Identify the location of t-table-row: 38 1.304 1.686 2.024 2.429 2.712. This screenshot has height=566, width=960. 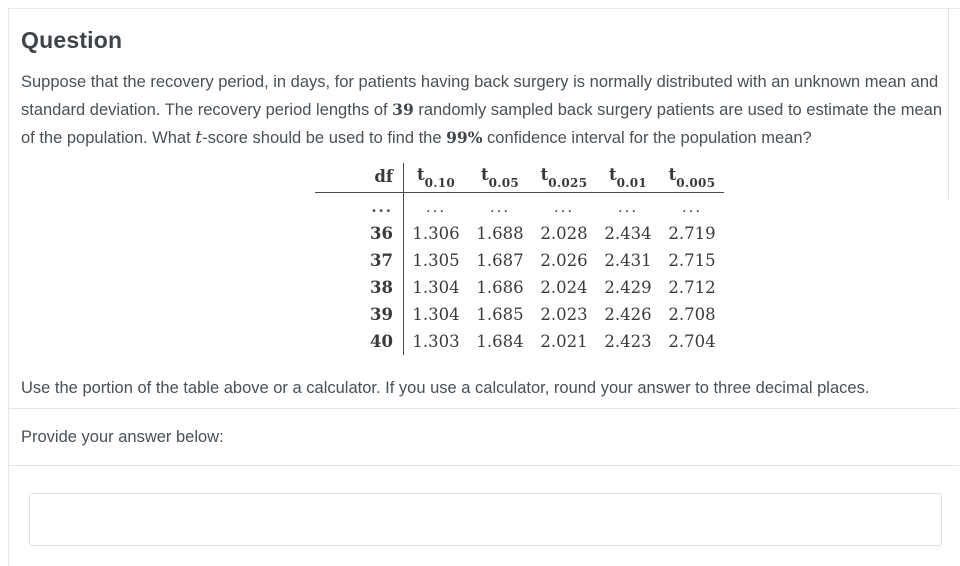
(519, 287).